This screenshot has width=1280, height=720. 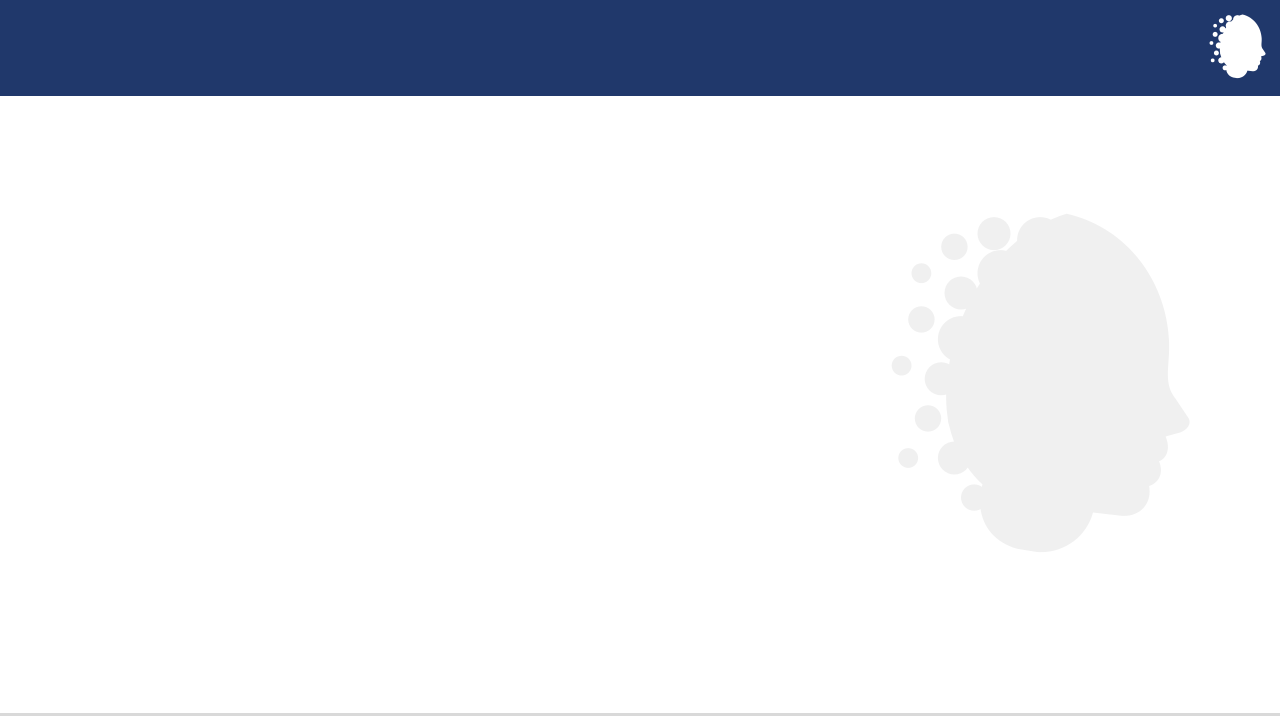 What do you see at coordinates (640, 48) in the screenshot?
I see `header-bar` at bounding box center [640, 48].